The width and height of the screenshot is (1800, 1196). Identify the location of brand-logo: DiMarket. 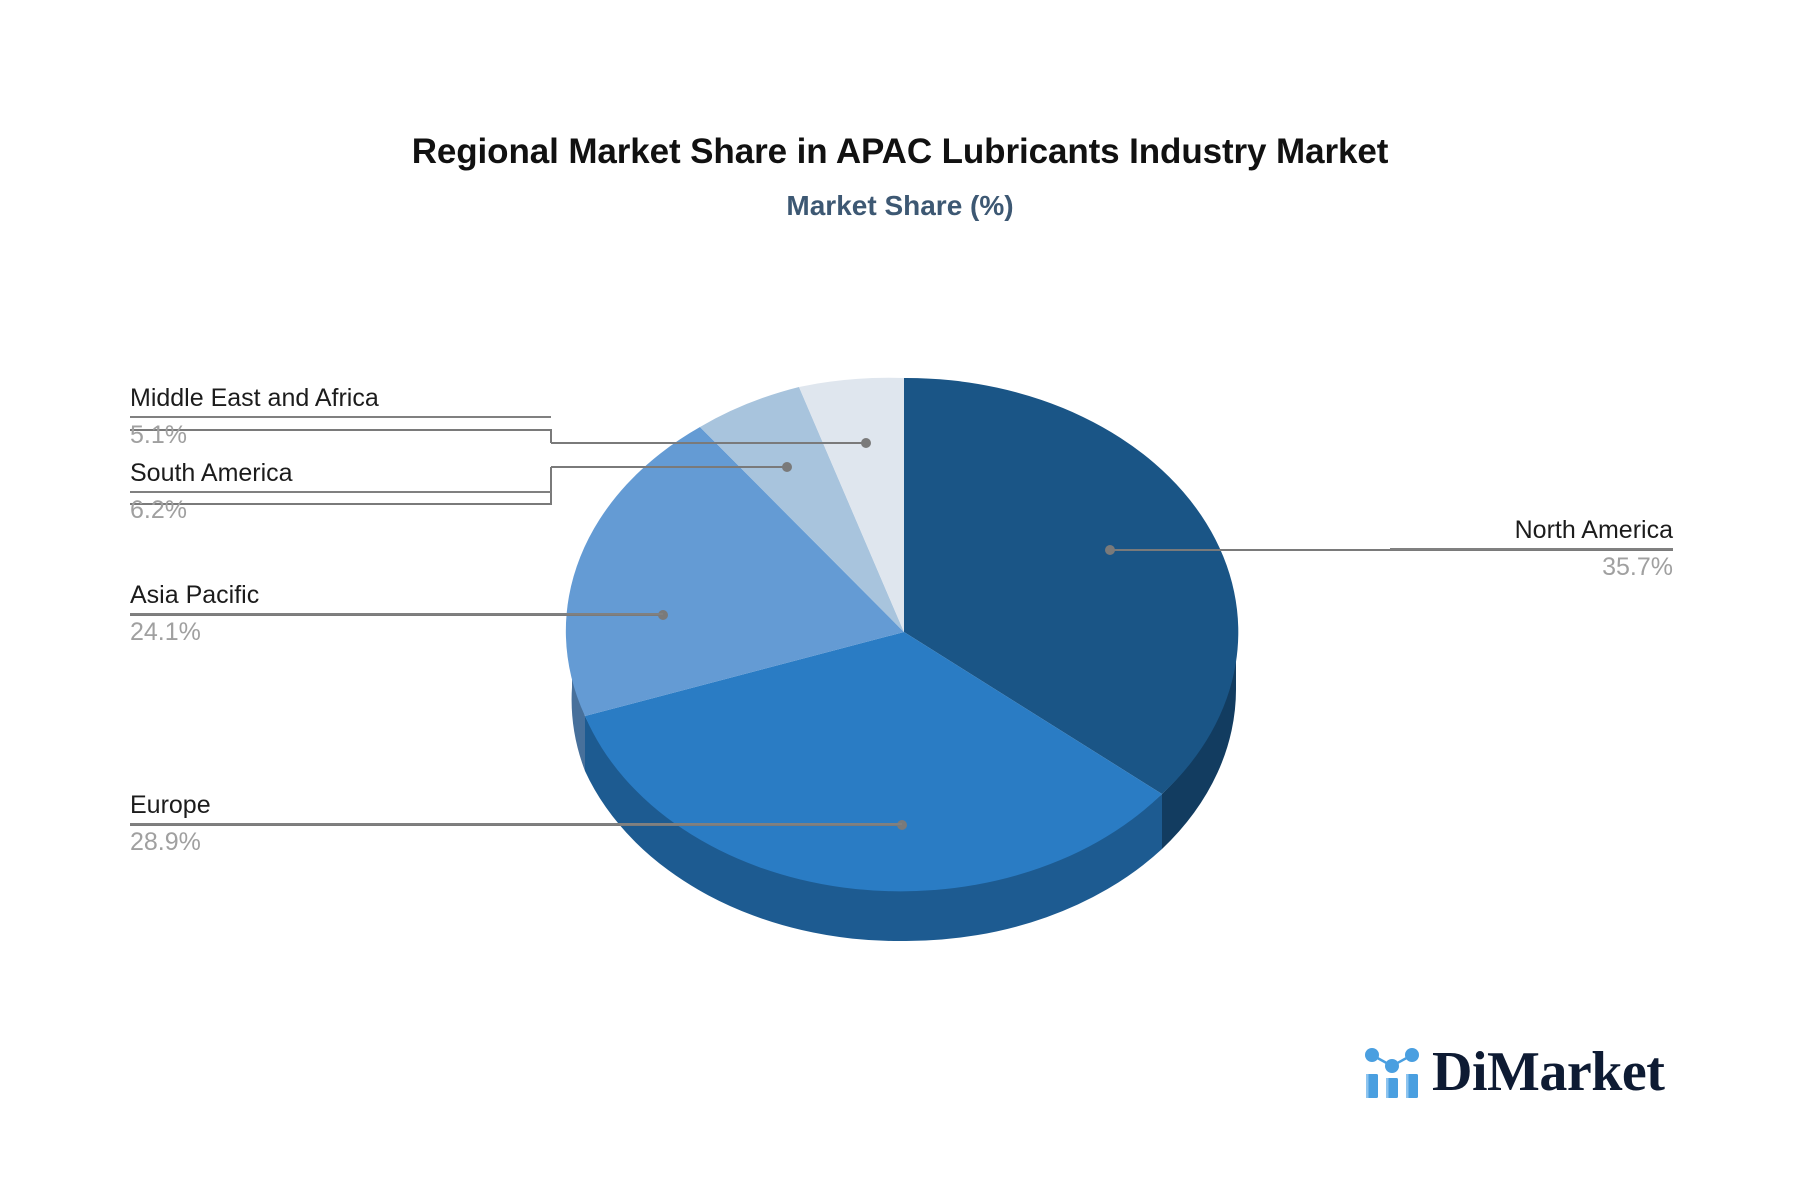
(1514, 1072).